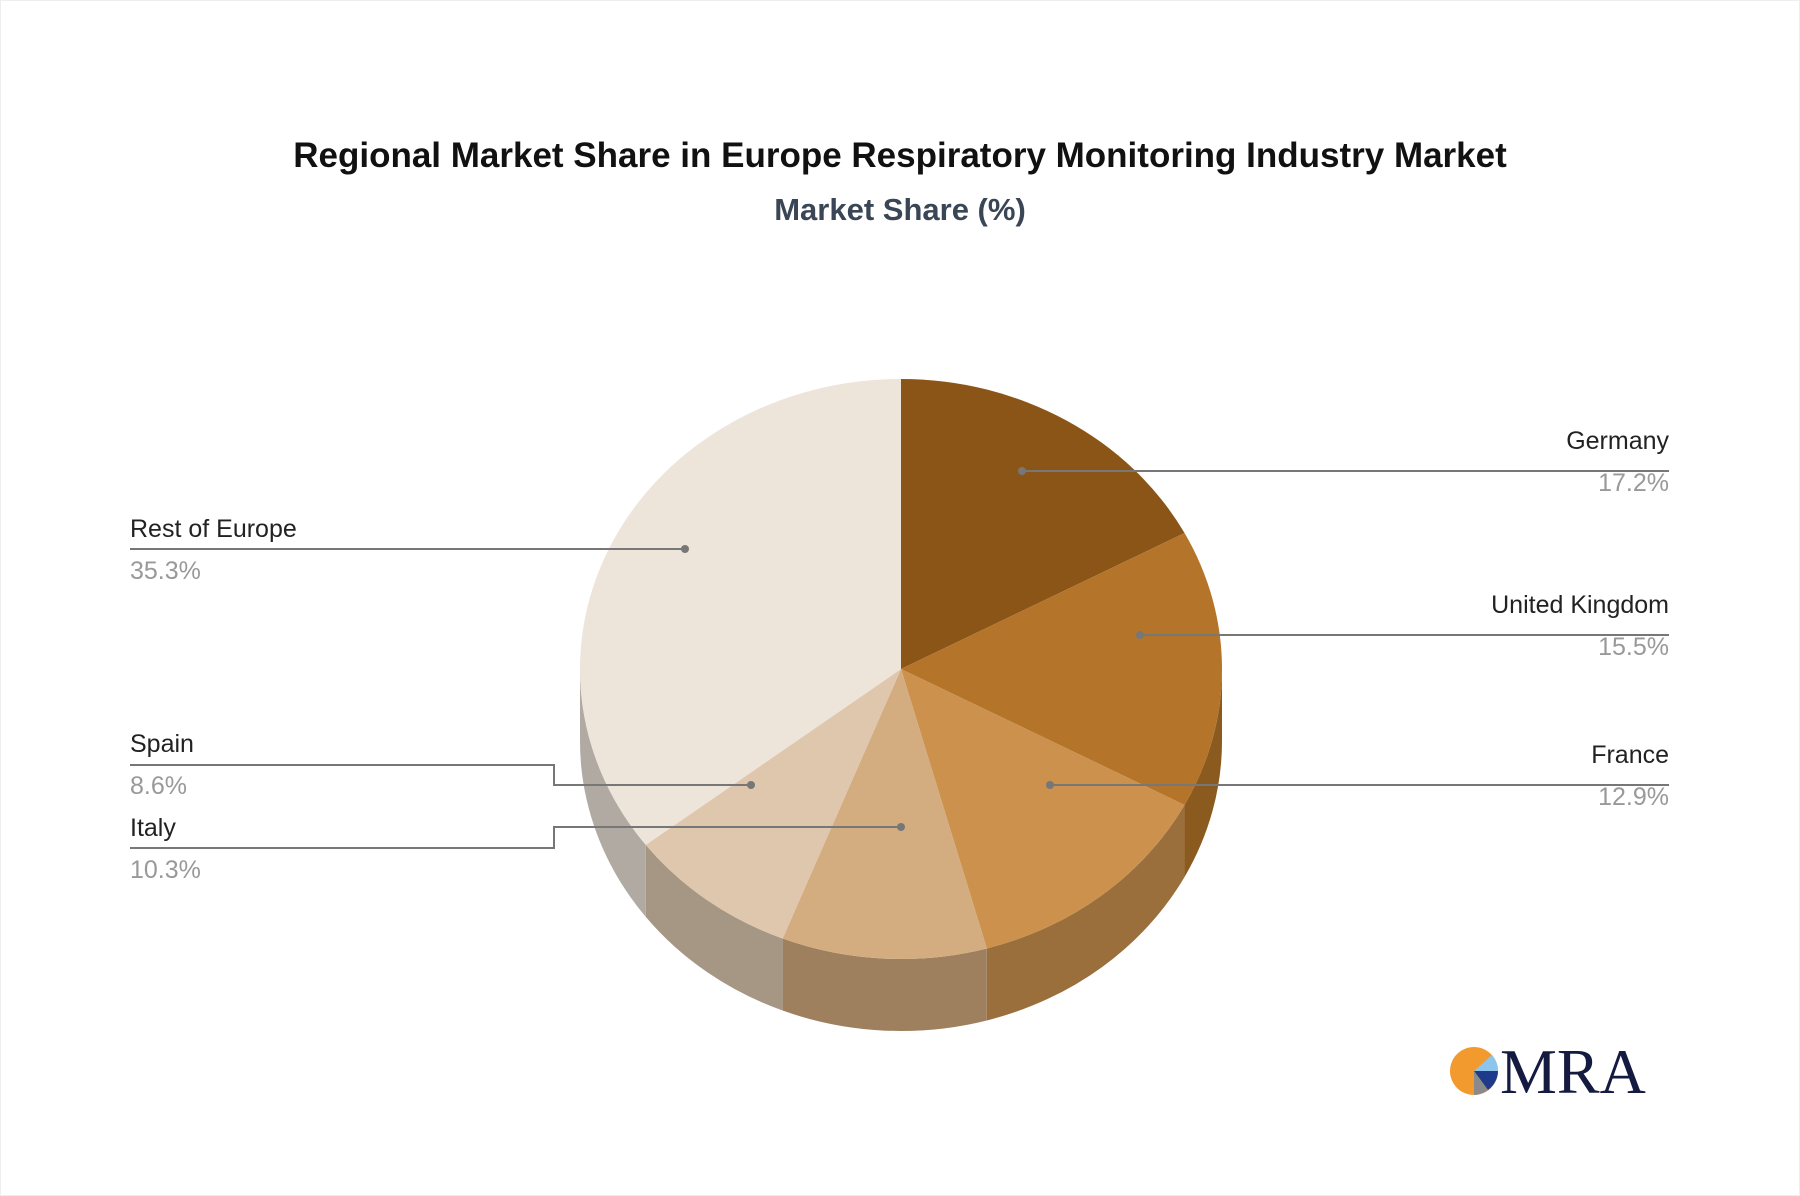 Image resolution: width=1800 pixels, height=1196 pixels. Describe the element at coordinates (714, 927) in the screenshot. I see `slice-side-spain` at that location.